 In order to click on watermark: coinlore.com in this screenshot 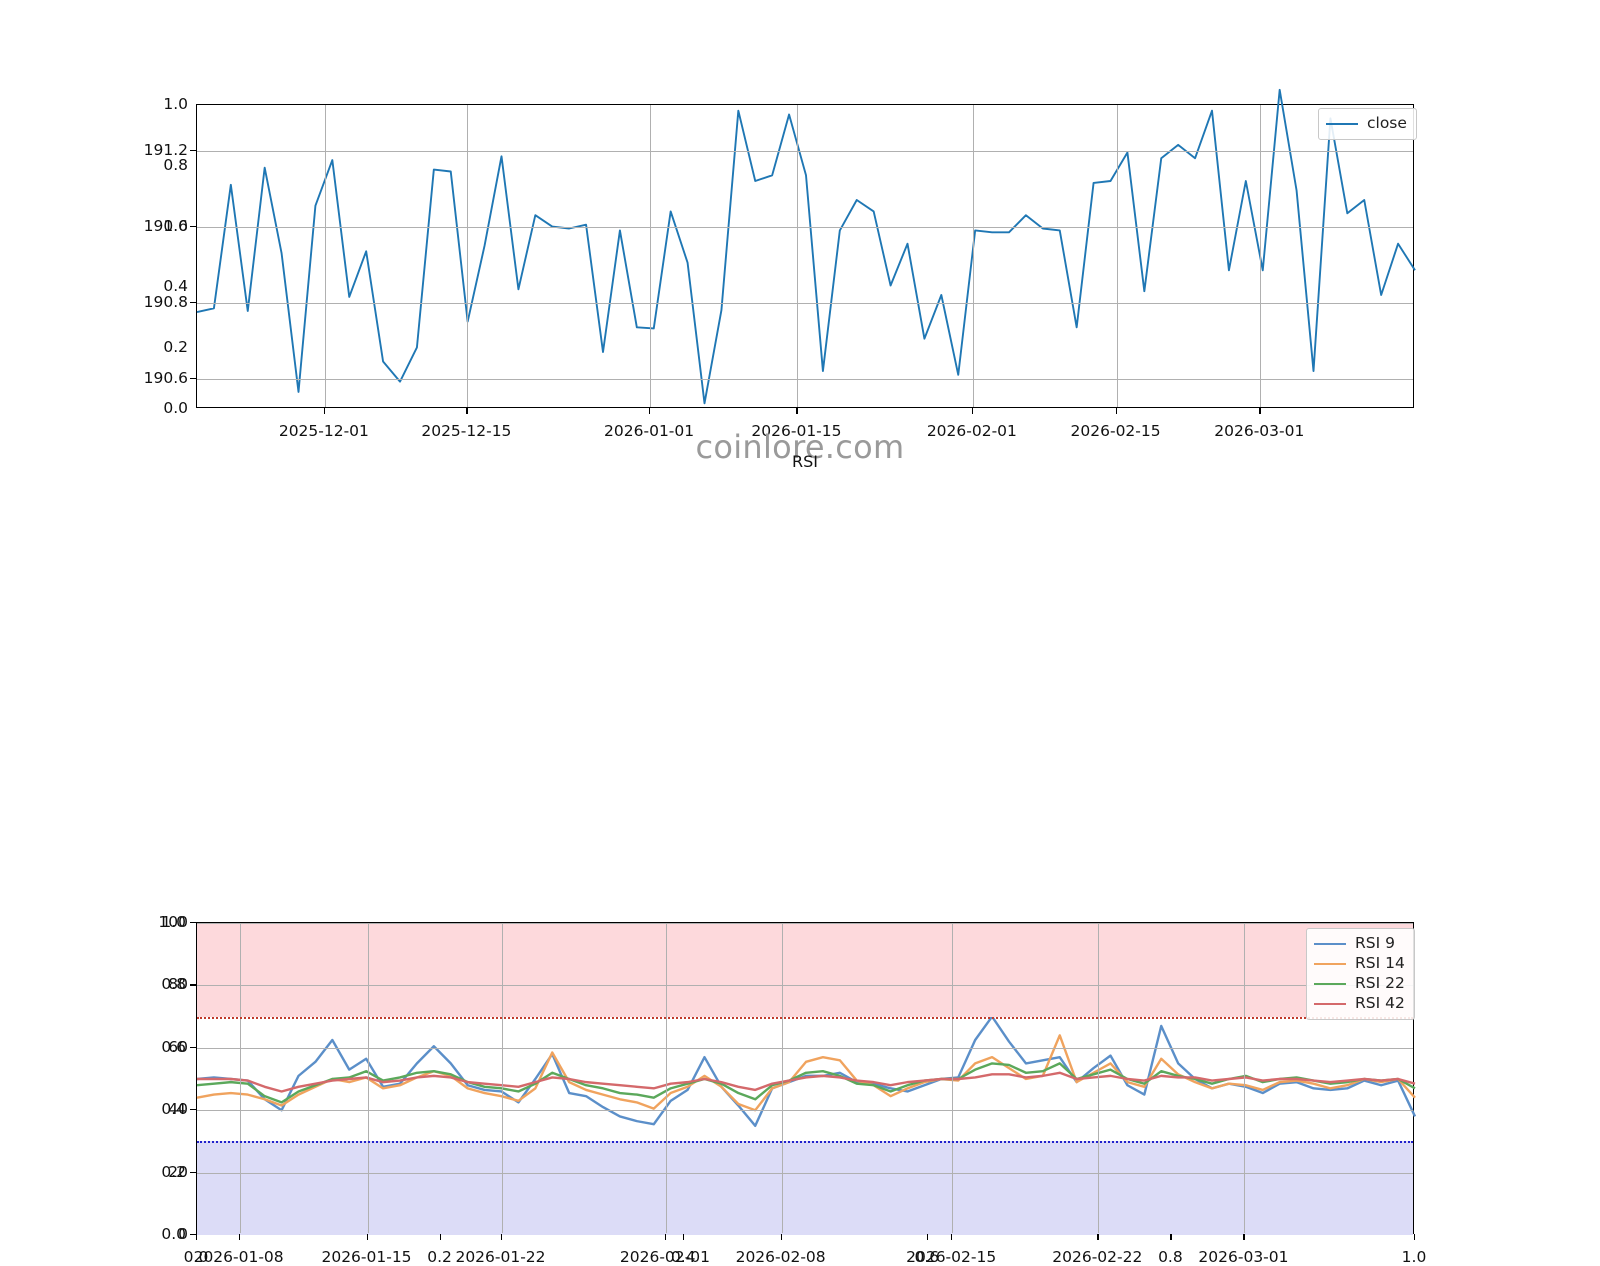, I will do `click(800, 447)`.